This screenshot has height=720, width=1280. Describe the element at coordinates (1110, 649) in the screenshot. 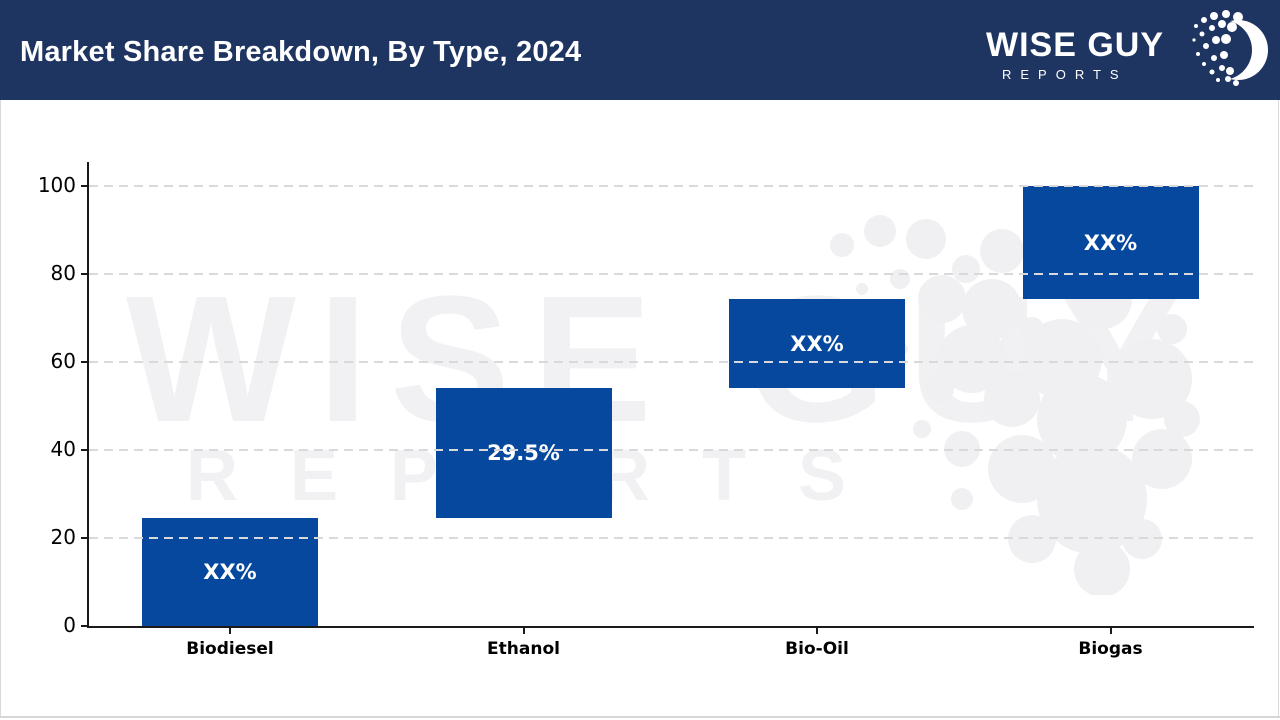

I see `x-category-label: Biogas` at that location.